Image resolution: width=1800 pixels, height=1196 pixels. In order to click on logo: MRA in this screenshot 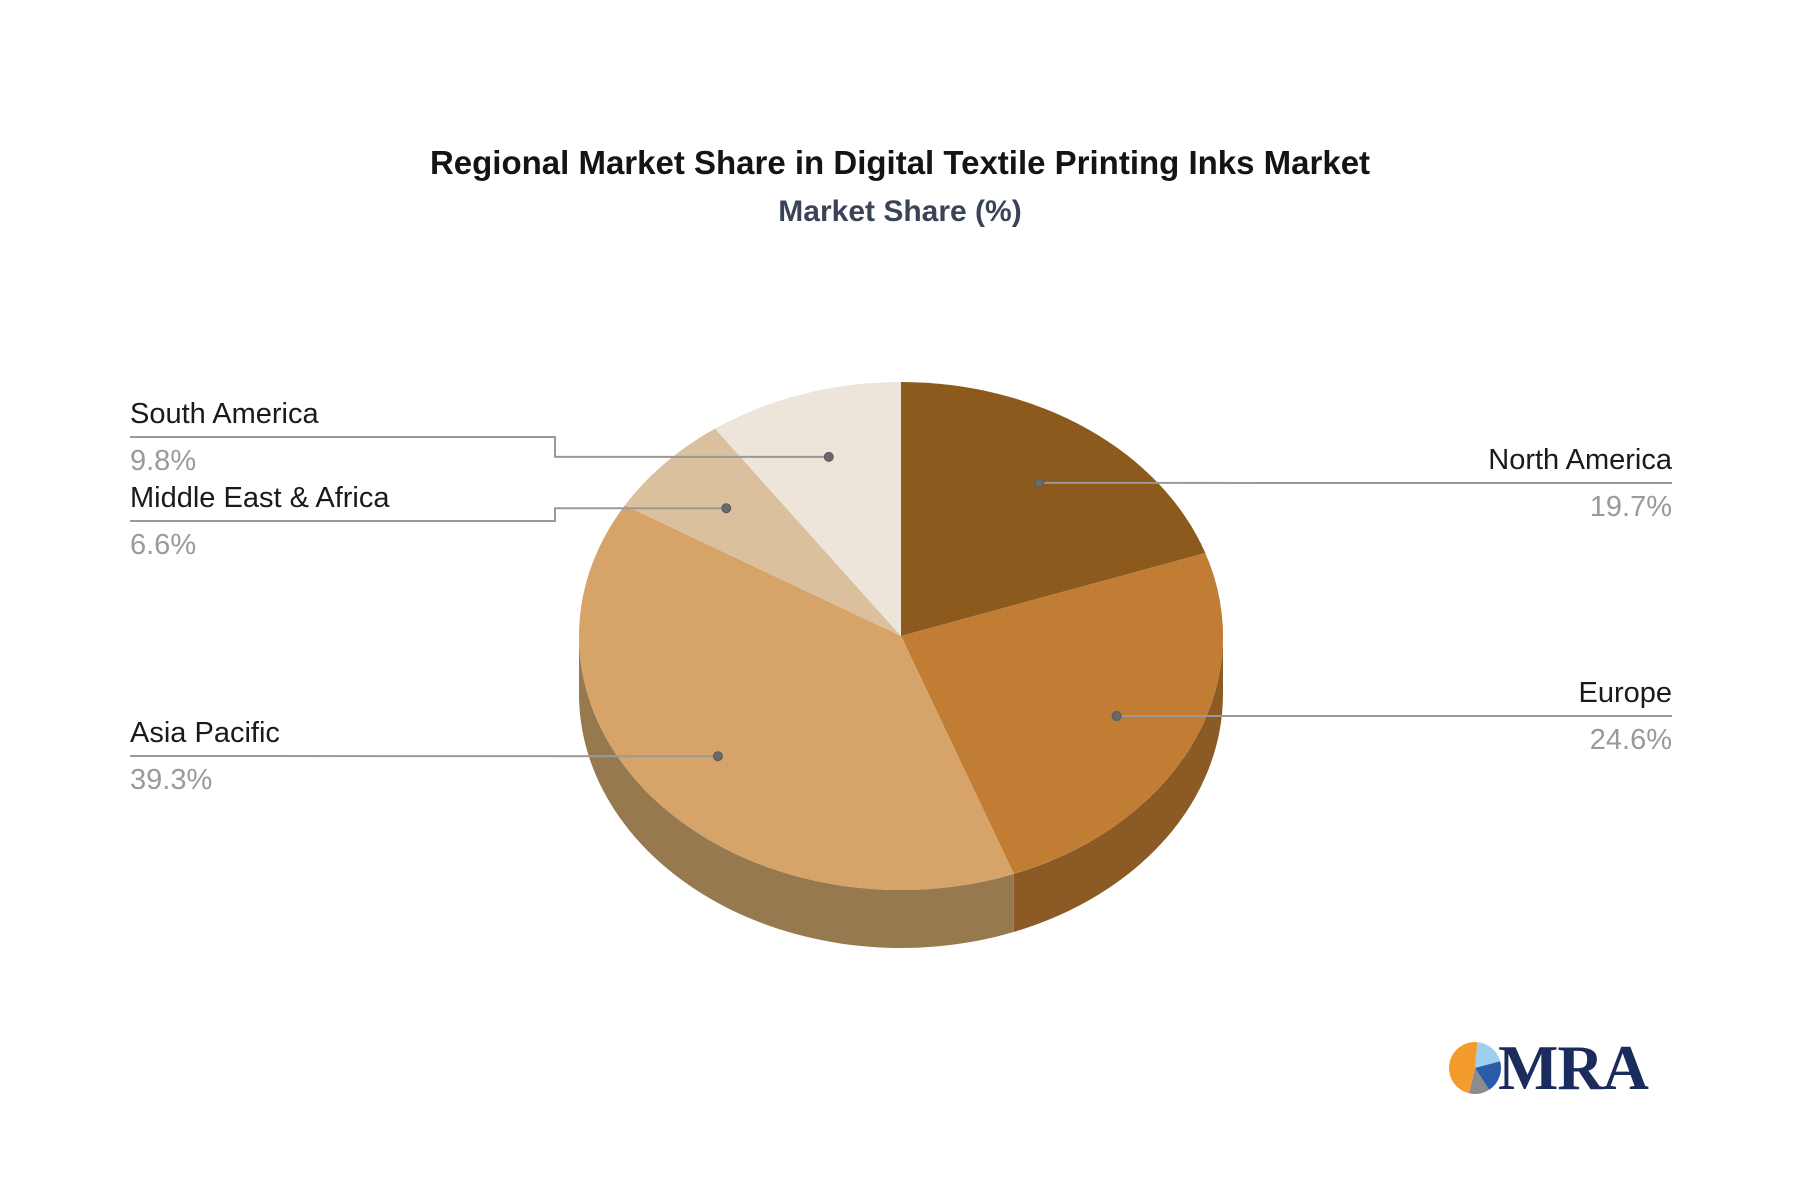, I will do `click(1548, 1067)`.